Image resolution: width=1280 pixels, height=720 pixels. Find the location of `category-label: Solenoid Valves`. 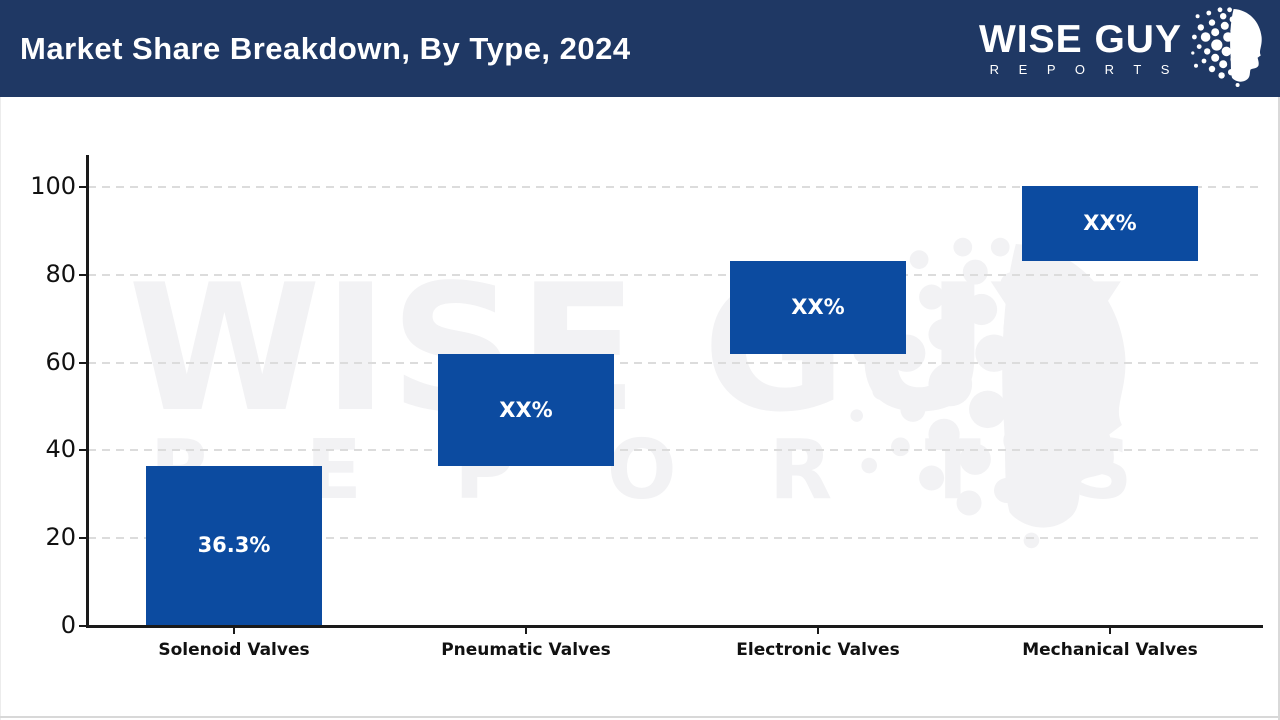

category-label: Solenoid Valves is located at coordinates (234, 650).